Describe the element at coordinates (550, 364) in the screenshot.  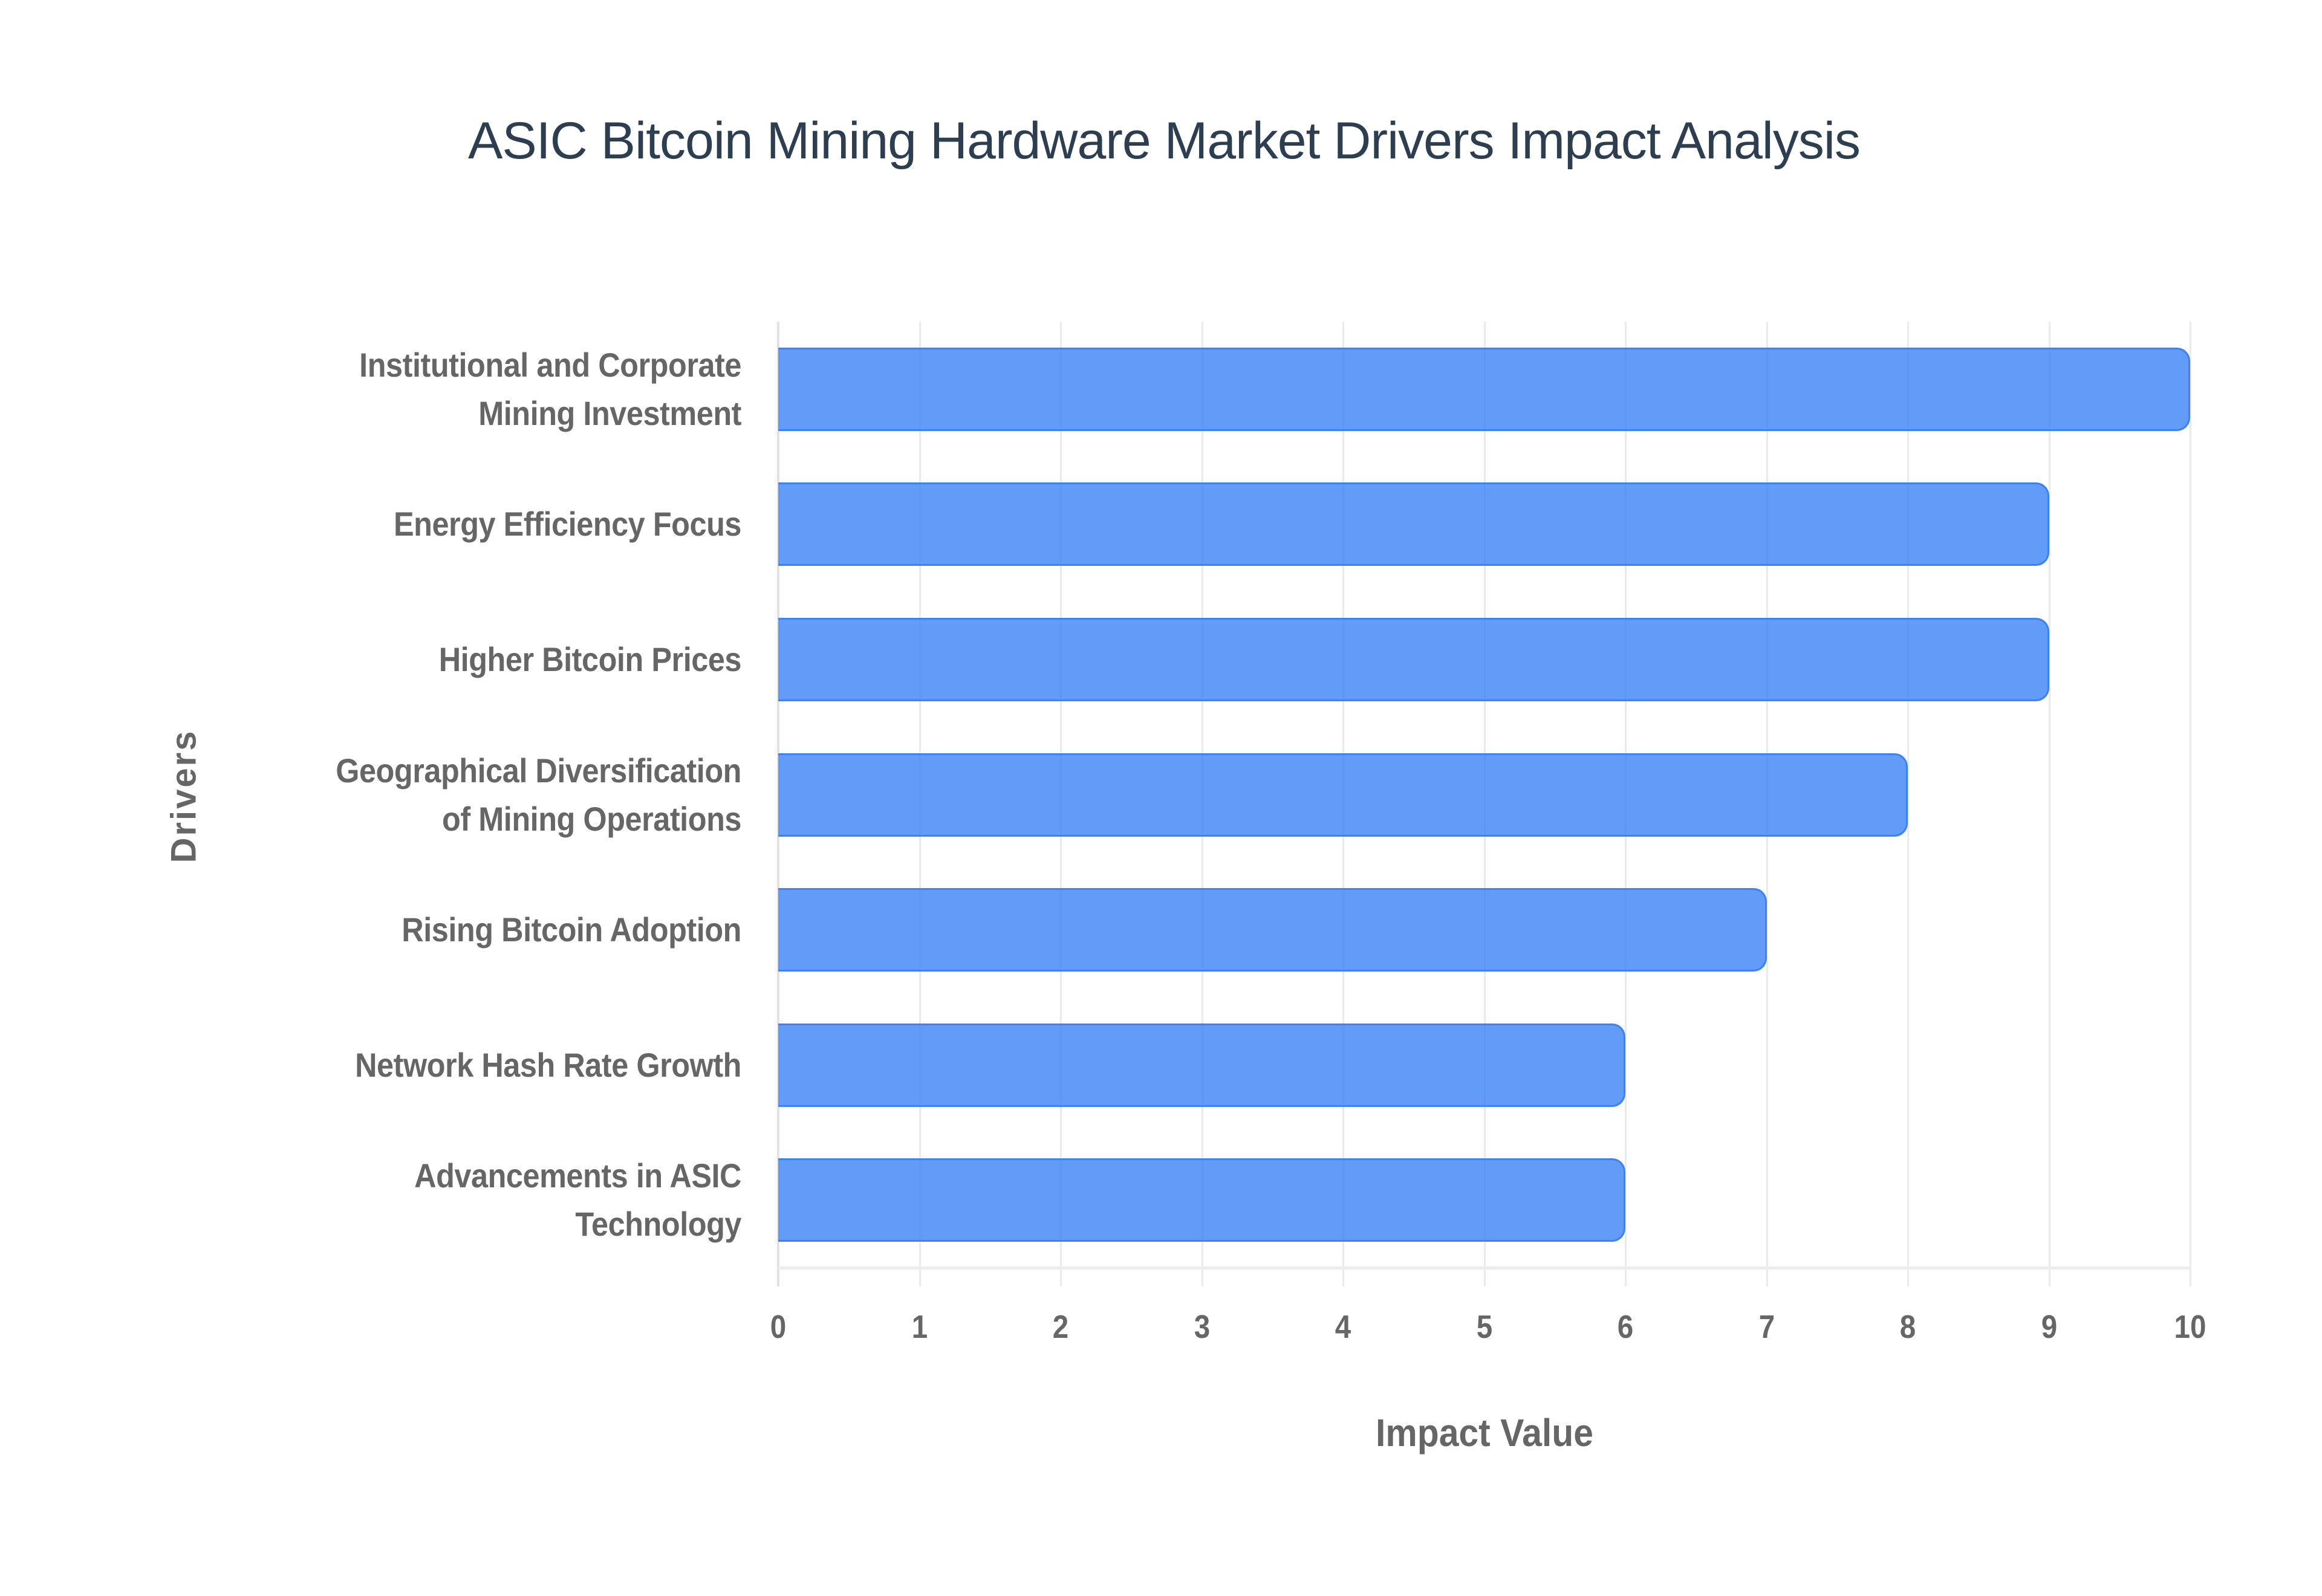
I see `y-tick-label-line: Institutional and Corporate` at that location.